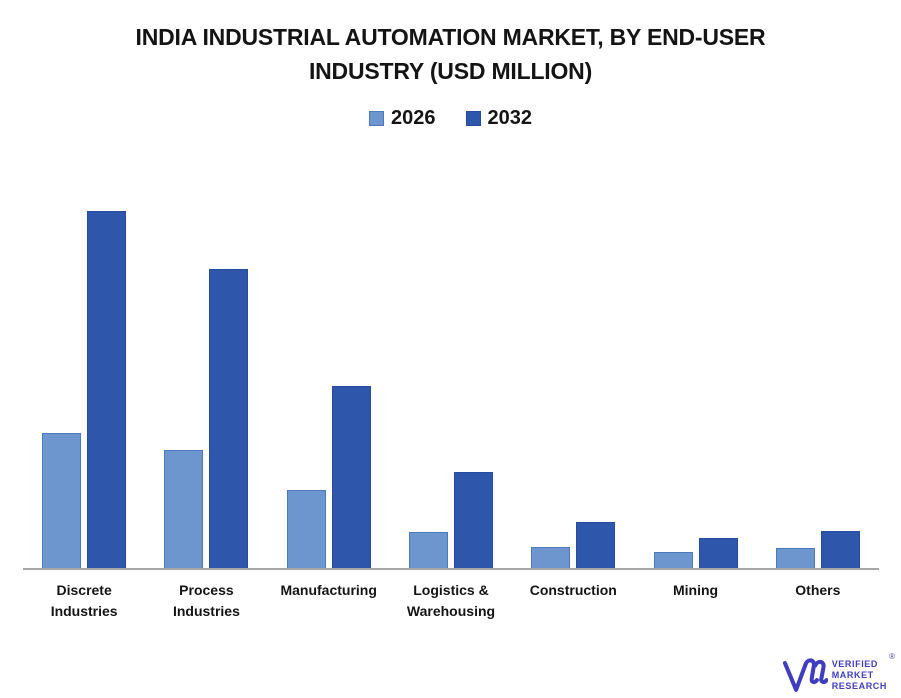  Describe the element at coordinates (854, 663) in the screenshot. I see `logo-line-verified: VERIFIED` at that location.